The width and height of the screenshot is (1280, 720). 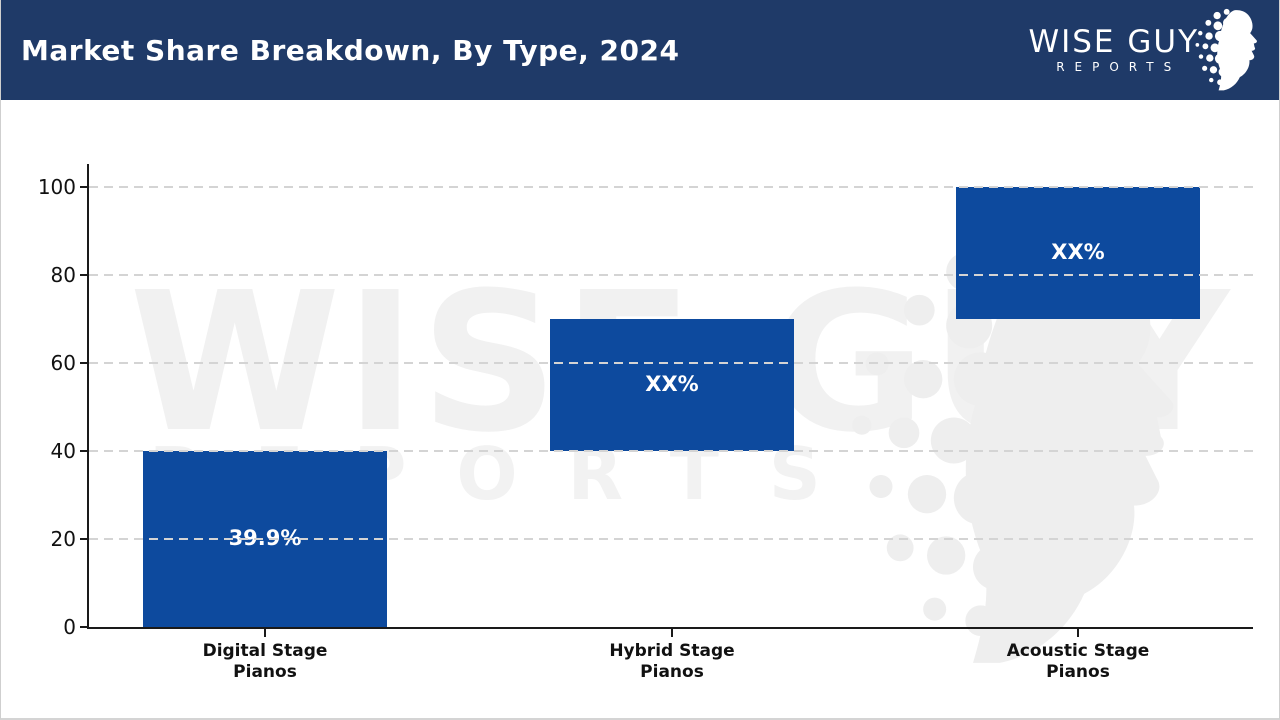 What do you see at coordinates (1119, 67) in the screenshot?
I see `logo-subtitle: REPORTS` at bounding box center [1119, 67].